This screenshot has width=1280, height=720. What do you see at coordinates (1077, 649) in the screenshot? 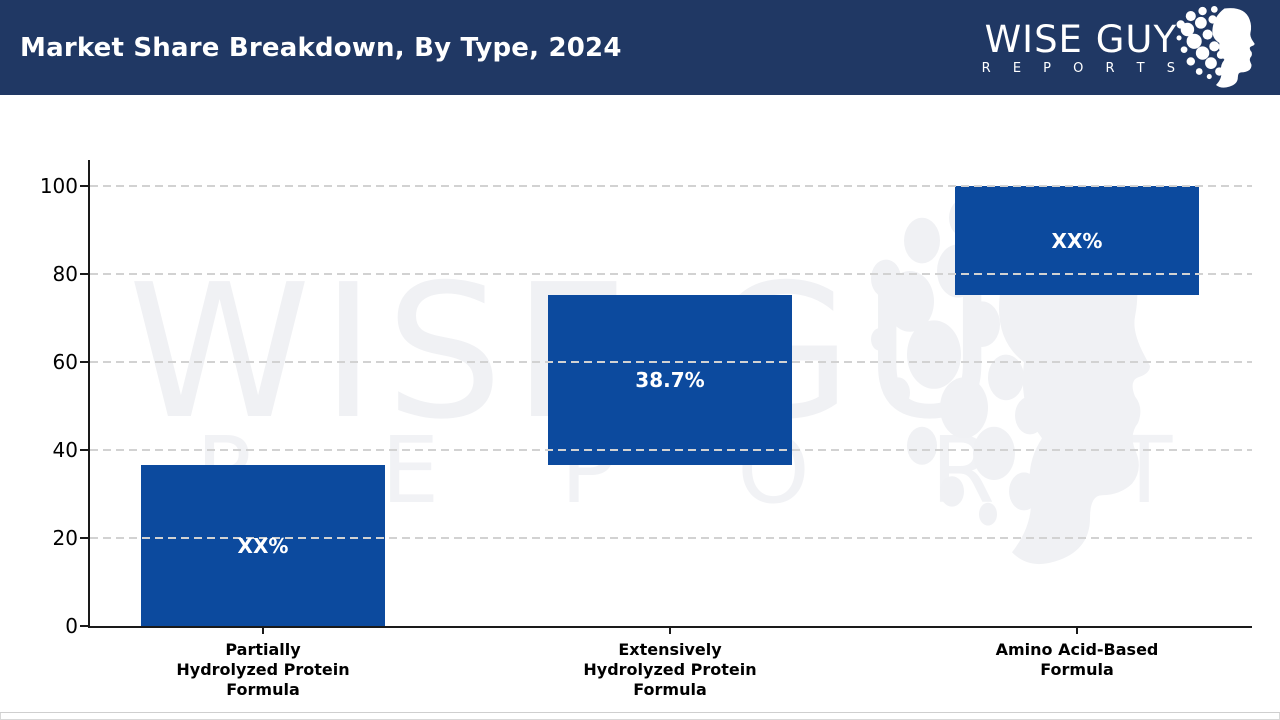
I see `category-label-line: Amino Acid-Based` at bounding box center [1077, 649].